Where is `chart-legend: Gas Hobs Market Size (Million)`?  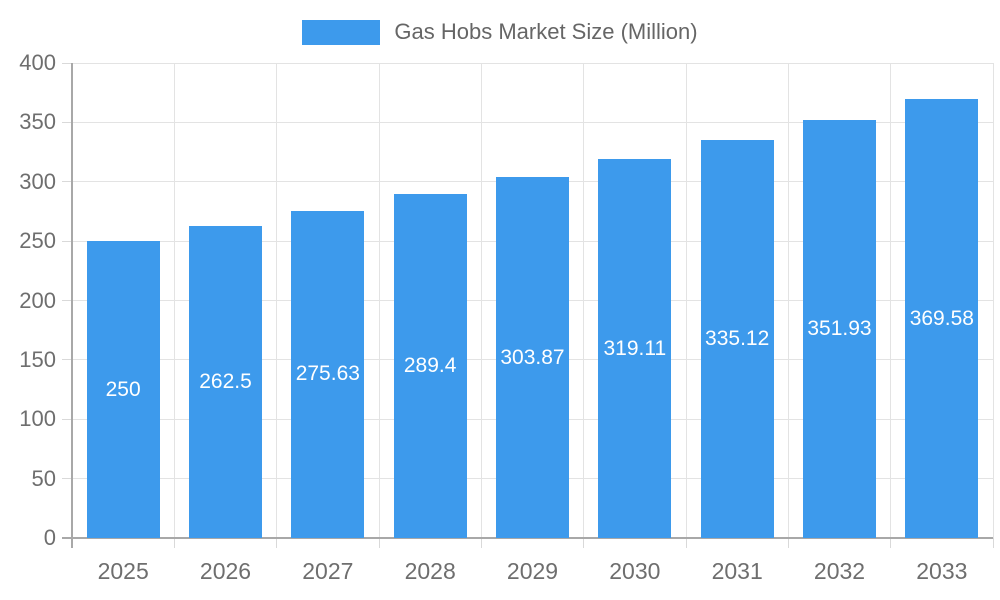 chart-legend: Gas Hobs Market Size (Million) is located at coordinates (500, 32).